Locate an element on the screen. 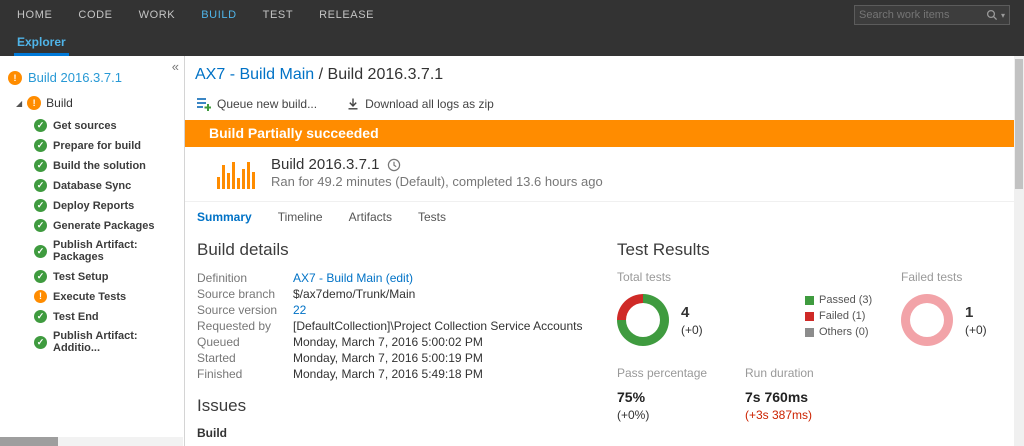 This screenshot has width=1024, height=446. build-step-execute-tests: Execute Tests is located at coordinates (92, 297).